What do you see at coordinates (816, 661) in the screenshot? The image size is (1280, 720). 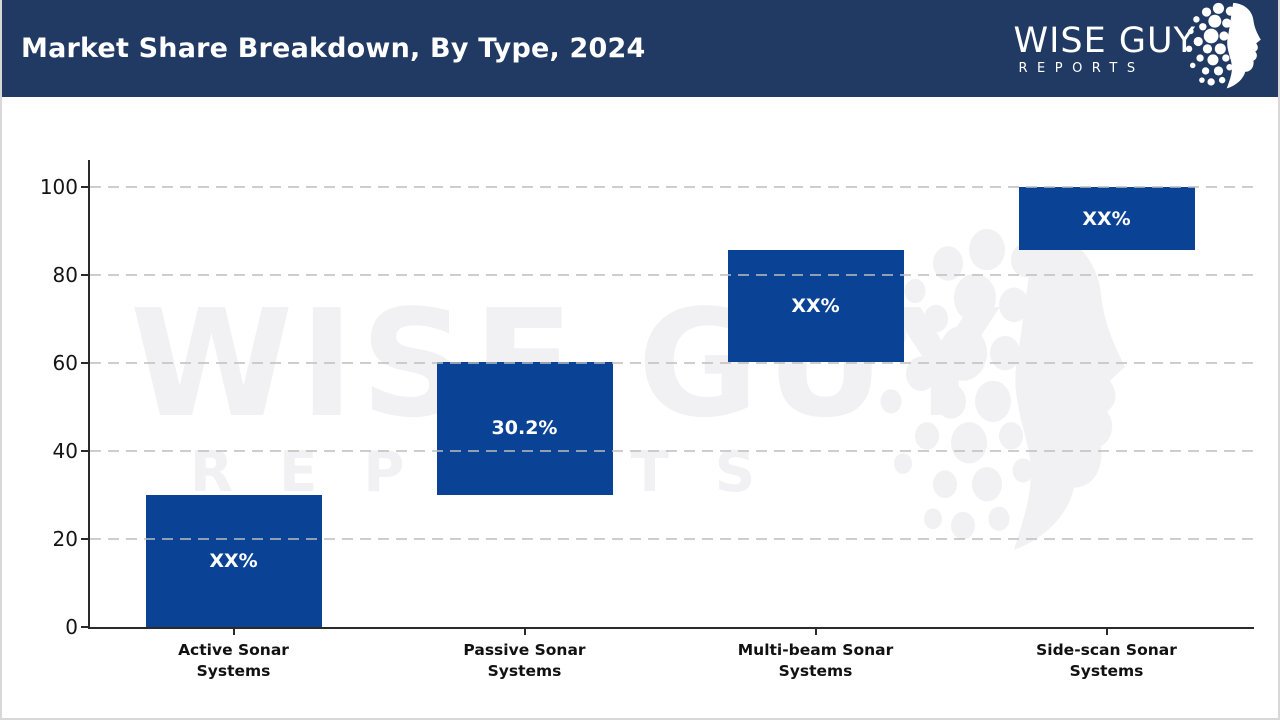 I see `category-label: Multi-beam Sonar Systems` at bounding box center [816, 661].